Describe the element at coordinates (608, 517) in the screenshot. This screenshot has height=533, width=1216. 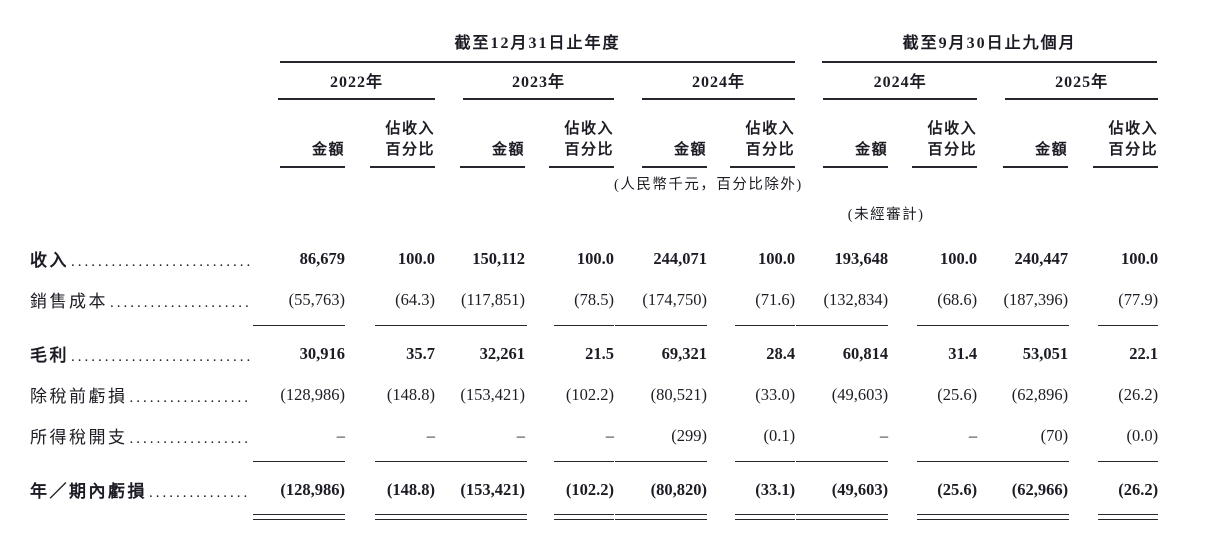
I see `double-rule-row` at that location.